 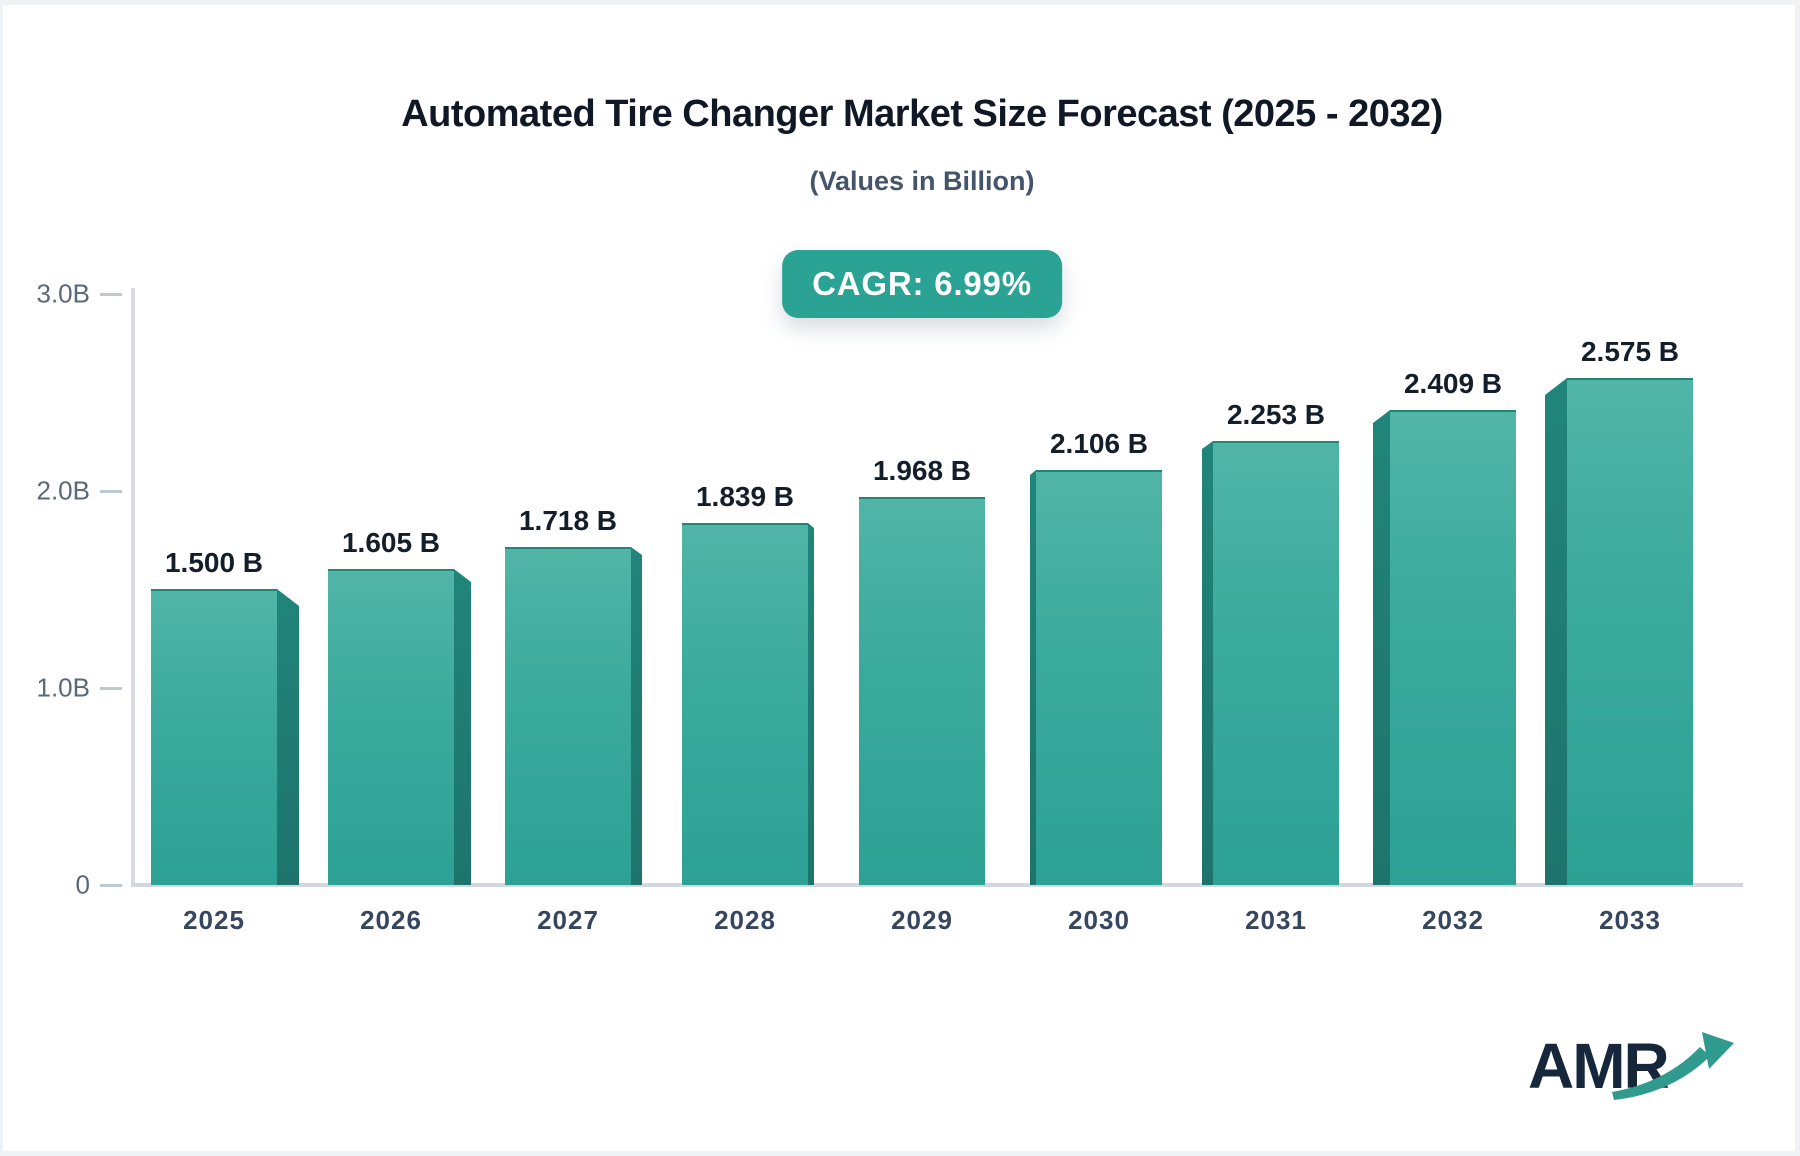 I want to click on x-tick-label-2029: 2029, so click(x=922, y=920).